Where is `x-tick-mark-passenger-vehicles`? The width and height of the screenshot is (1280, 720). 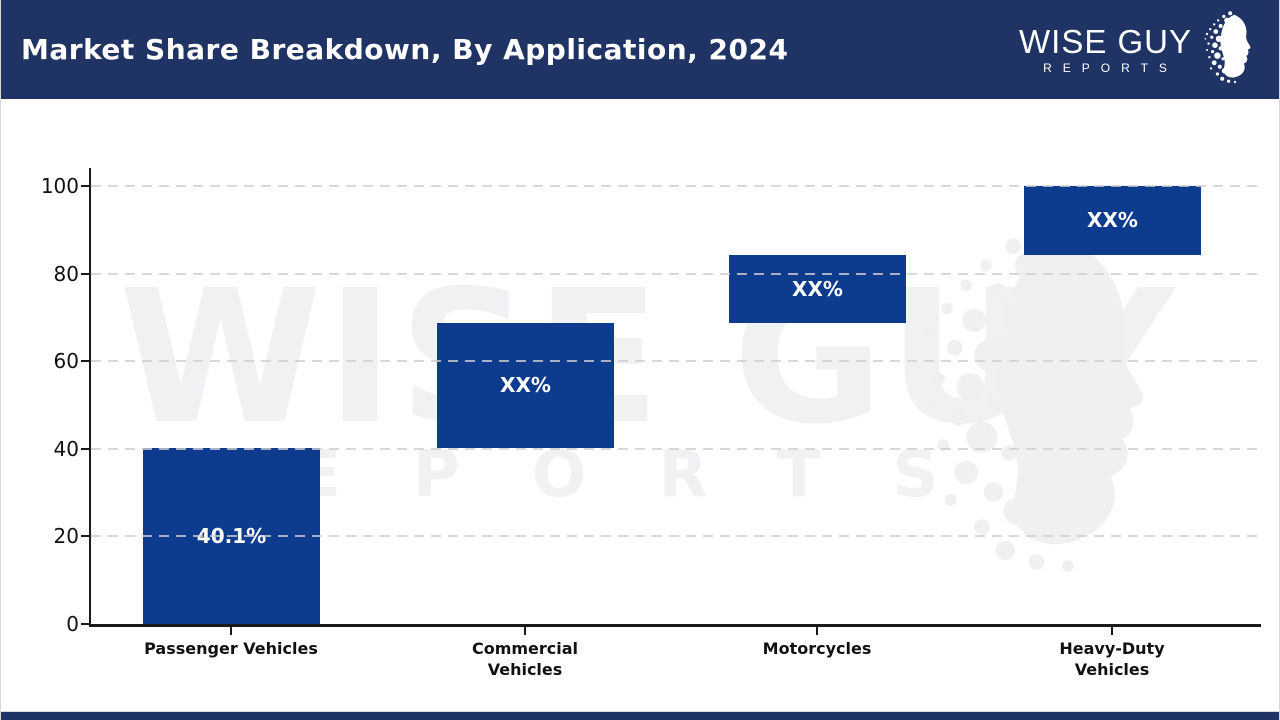
x-tick-mark-passenger-vehicles is located at coordinates (231, 631).